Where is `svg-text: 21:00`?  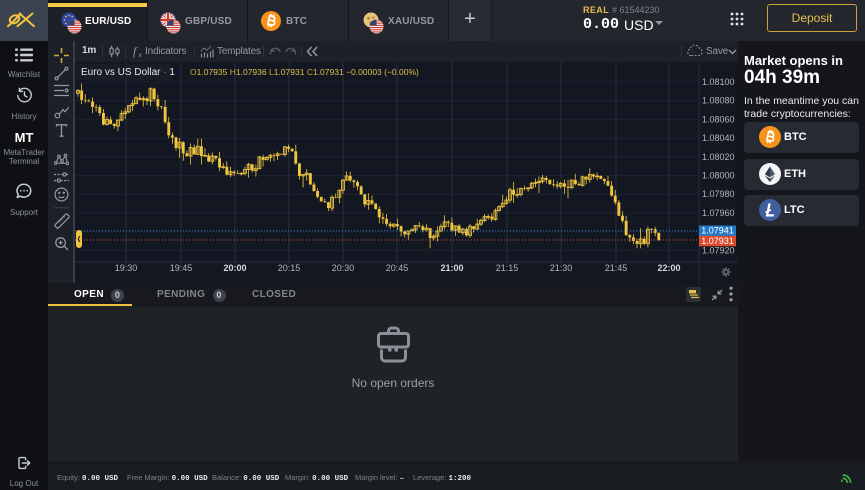
svg-text: 21:00 is located at coordinates (451, 268).